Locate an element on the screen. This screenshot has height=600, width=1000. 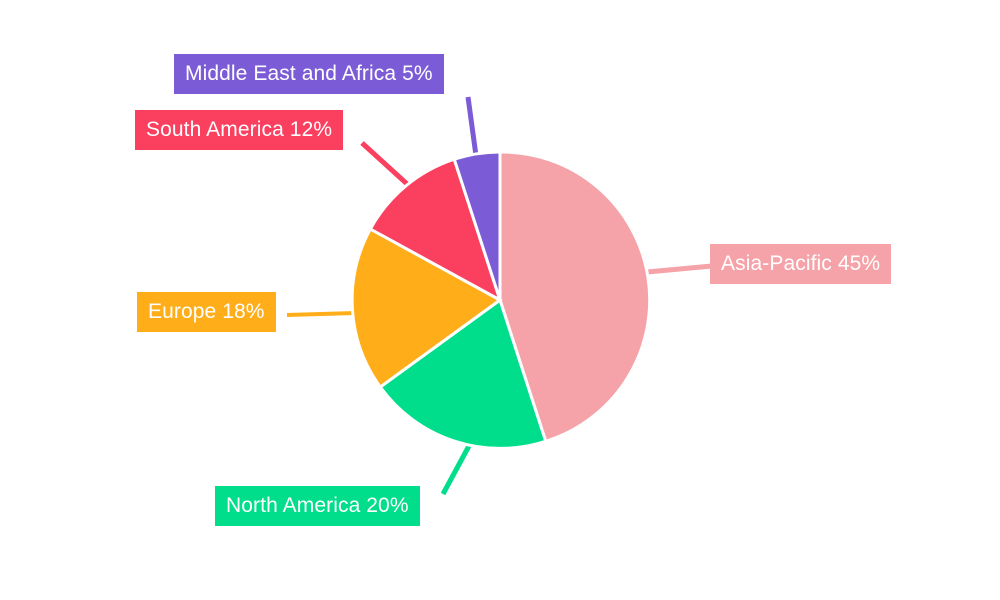
pie-slice-north-america is located at coordinates (463, 373).